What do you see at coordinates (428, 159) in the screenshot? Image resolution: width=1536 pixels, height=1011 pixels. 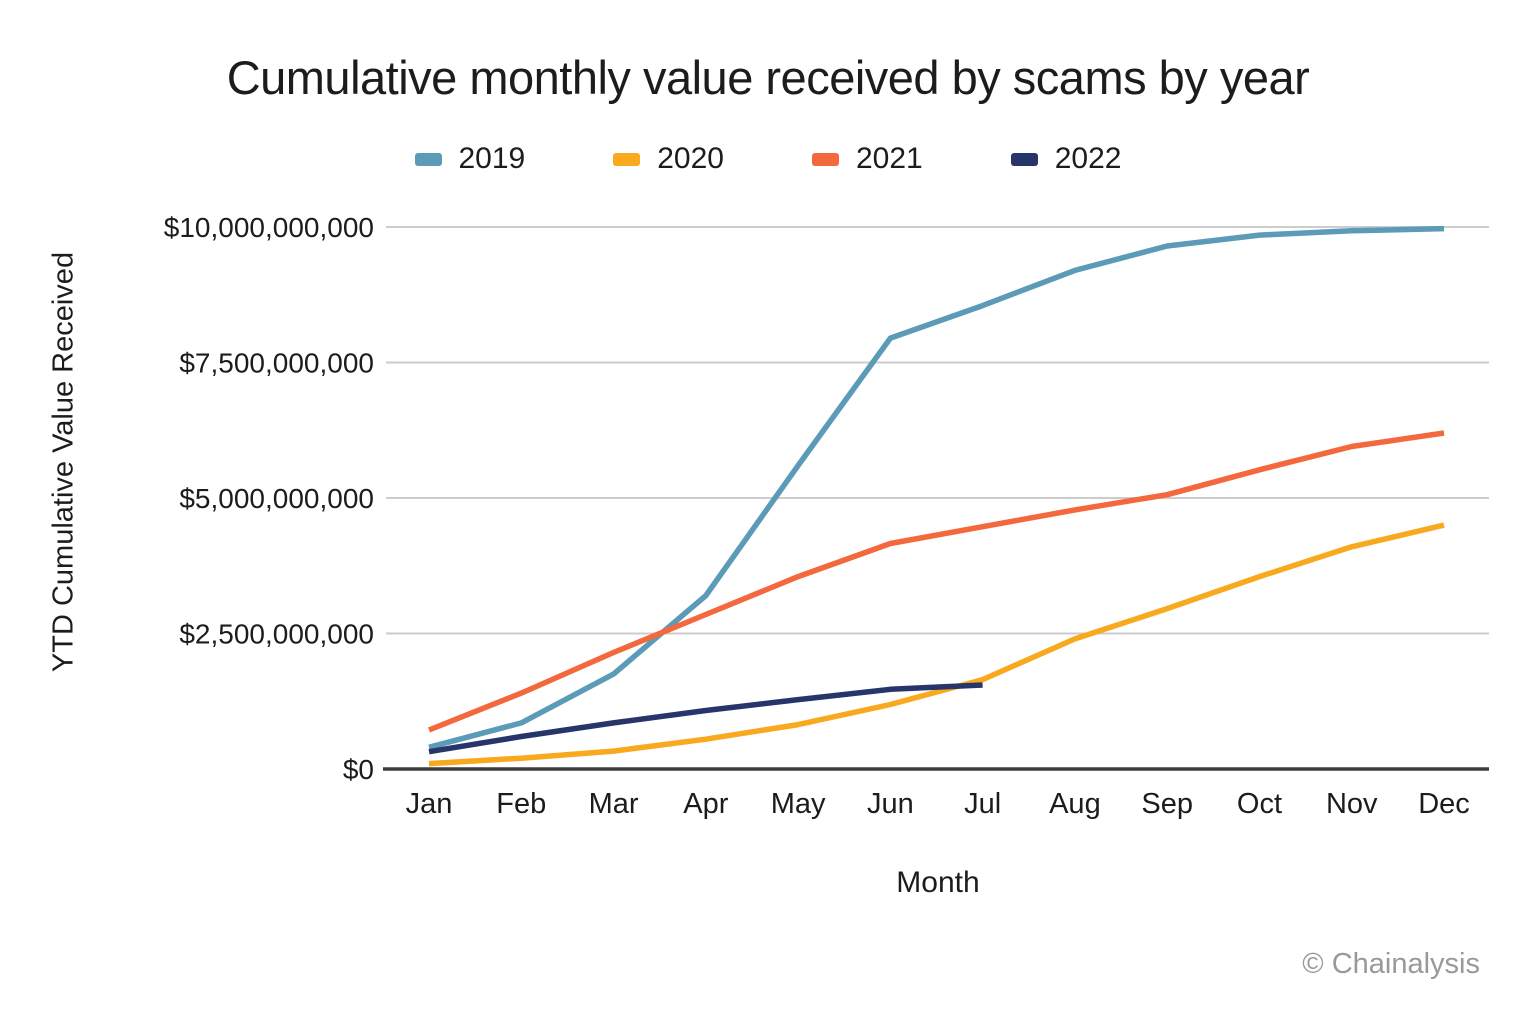 I see `legend-swatch-2019` at bounding box center [428, 159].